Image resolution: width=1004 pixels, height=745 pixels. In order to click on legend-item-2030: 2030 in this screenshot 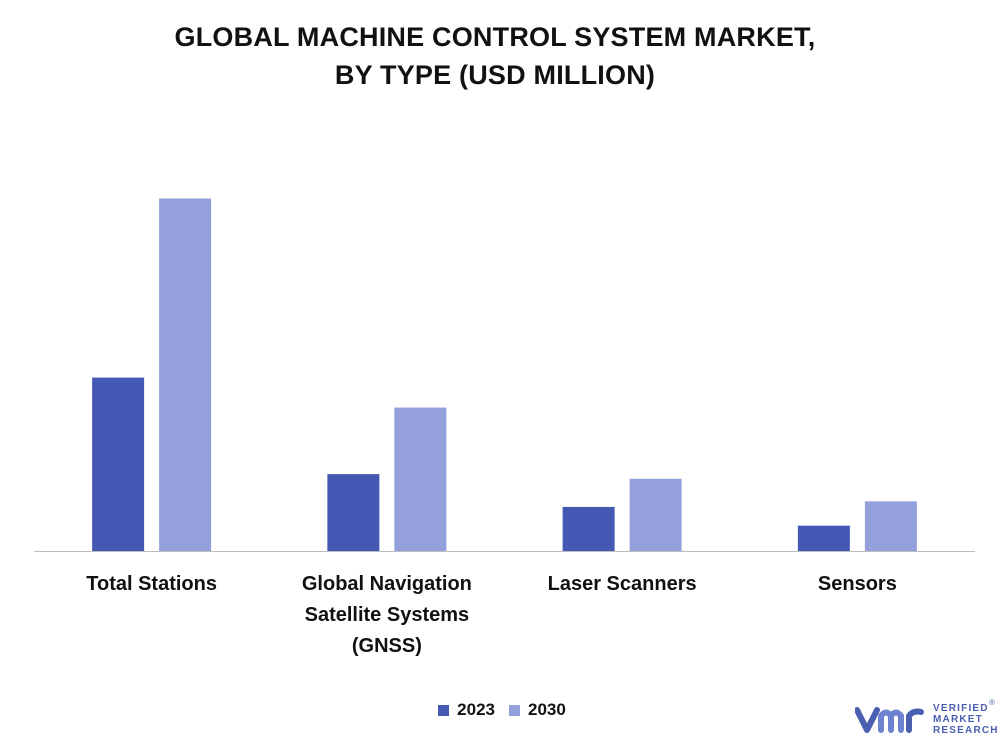, I will do `click(537, 710)`.